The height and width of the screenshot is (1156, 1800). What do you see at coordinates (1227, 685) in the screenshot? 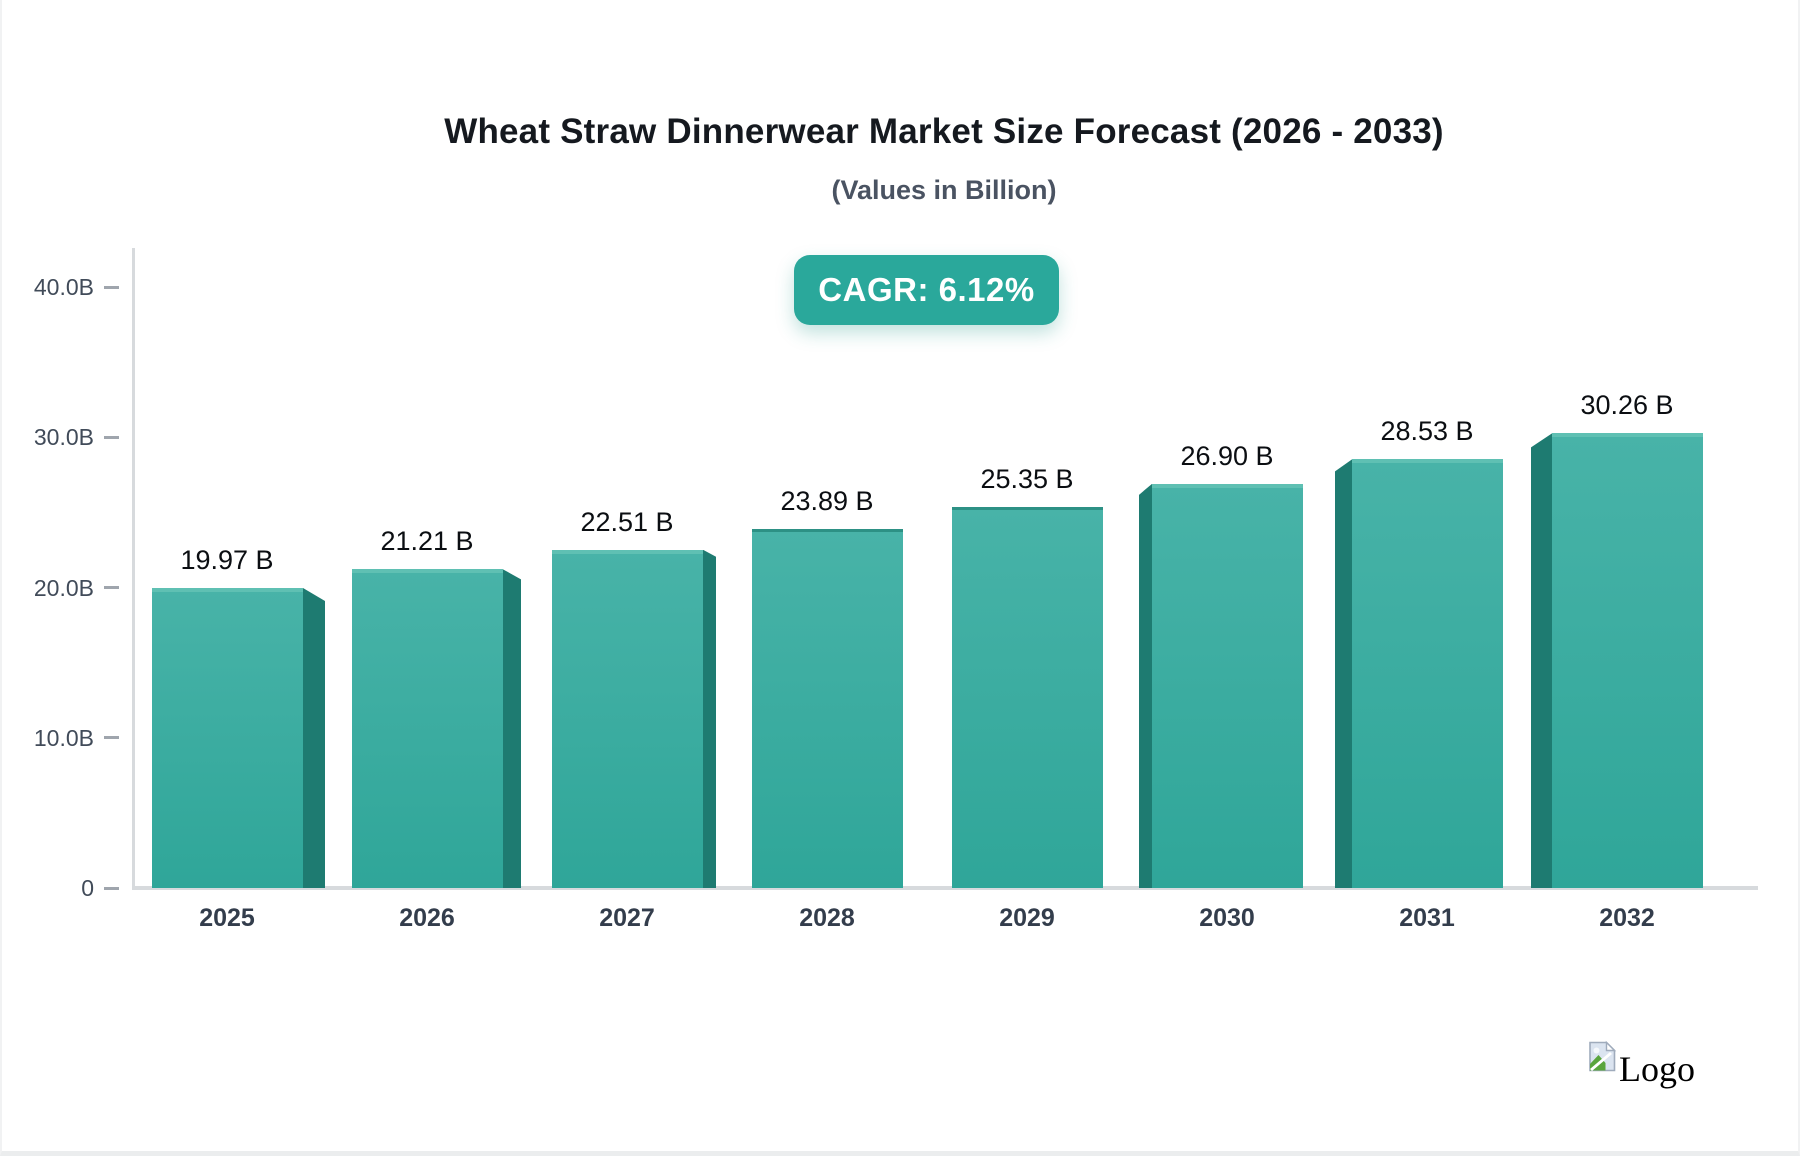
I see `bar-2030` at bounding box center [1227, 685].